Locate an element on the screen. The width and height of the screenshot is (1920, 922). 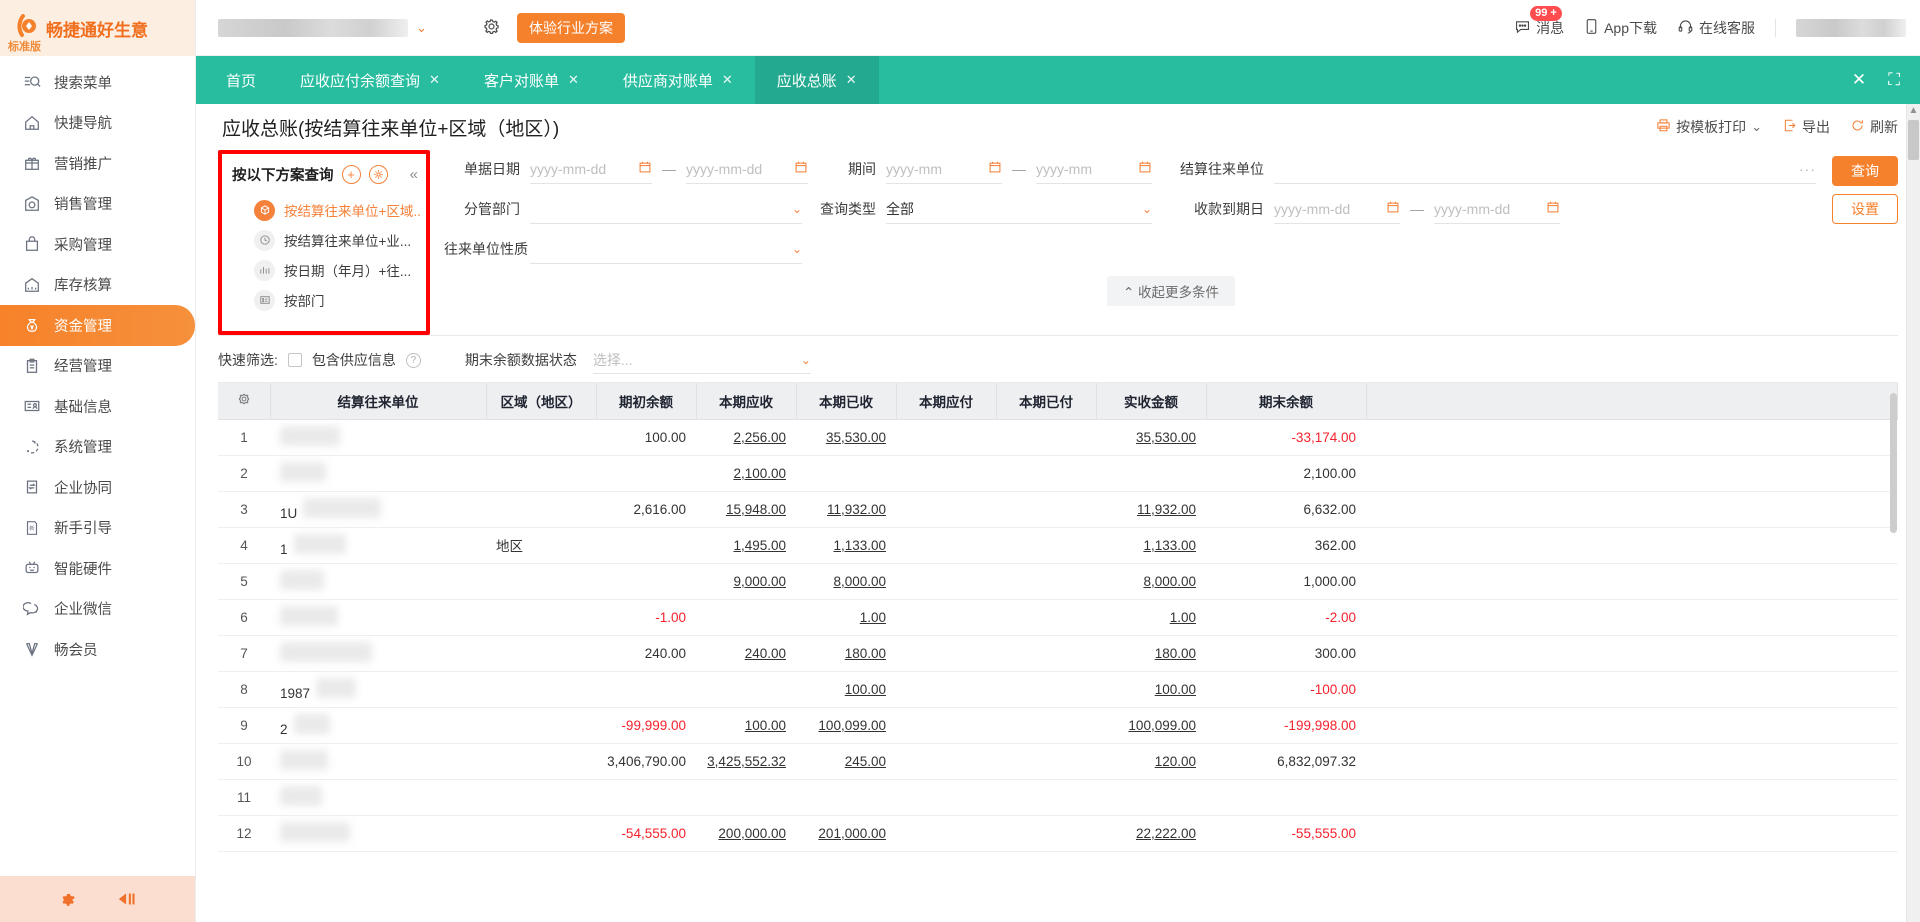
cell-receivable-value: 9,000.00 is located at coordinates (759, 581).